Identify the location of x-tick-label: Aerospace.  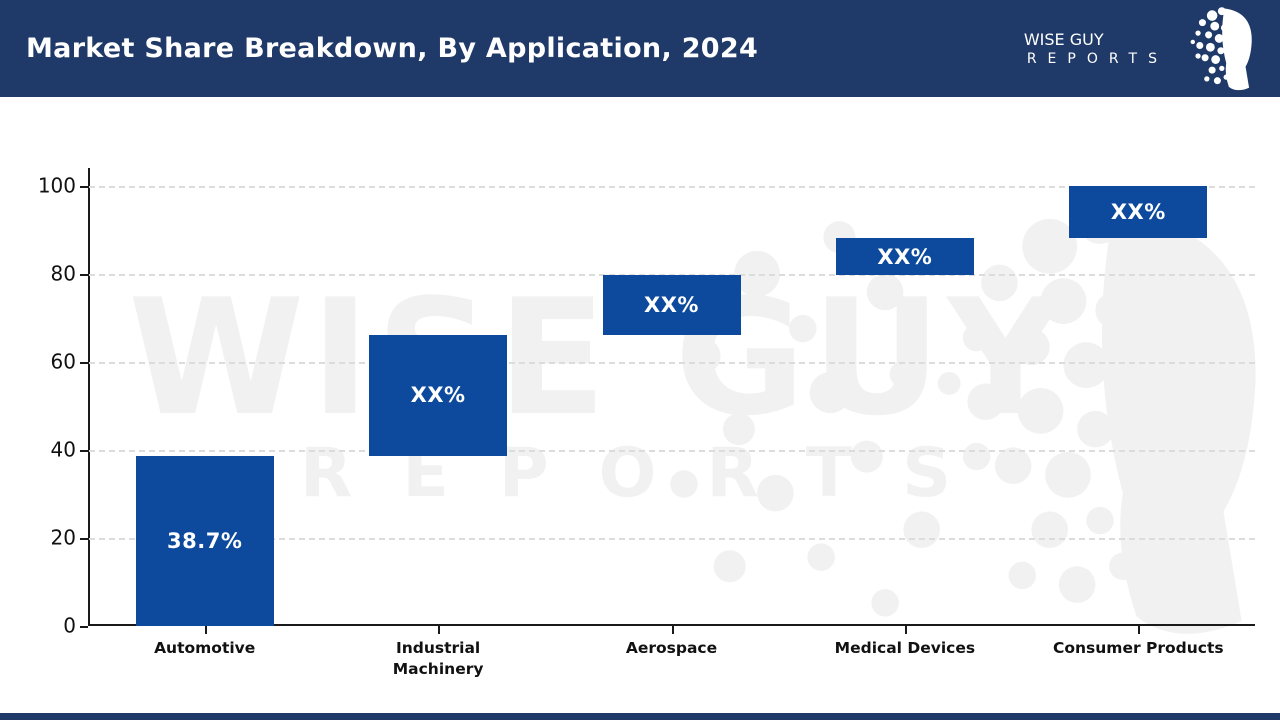
(671, 648).